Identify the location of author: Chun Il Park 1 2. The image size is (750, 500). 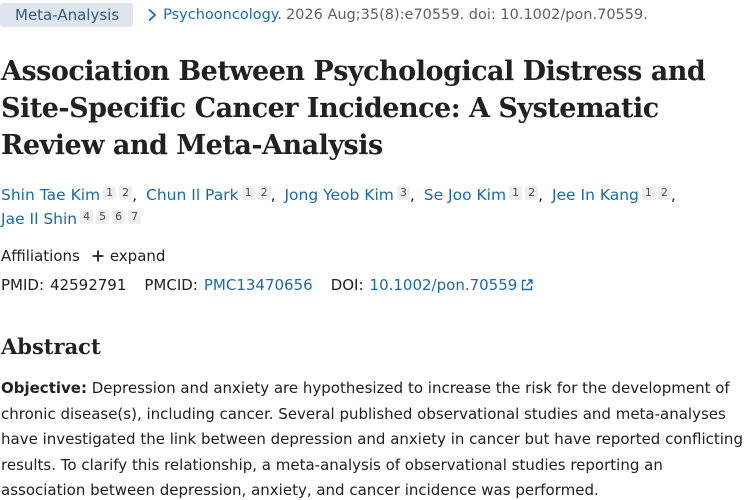
(208, 195).